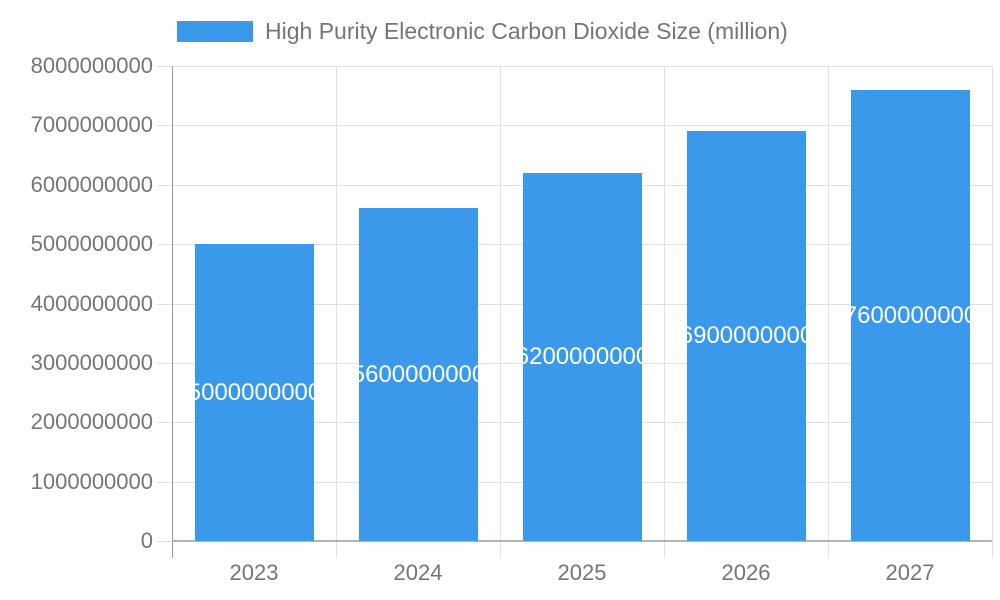 Image resolution: width=1000 pixels, height=600 pixels. What do you see at coordinates (91, 421) in the screenshot?
I see `y-axis-tick-label: 2000000000` at bounding box center [91, 421].